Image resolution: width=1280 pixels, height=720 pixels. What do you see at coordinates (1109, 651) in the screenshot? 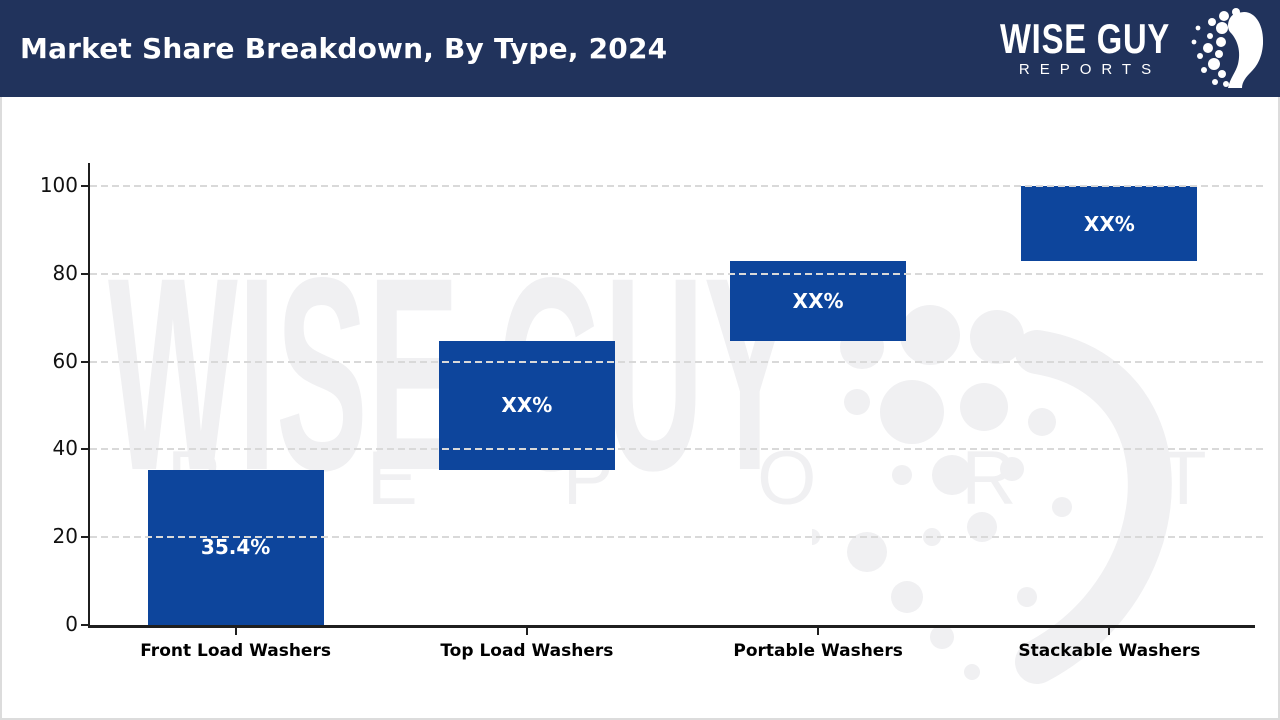
I see `x-category-label: Stackable Washers` at bounding box center [1109, 651].